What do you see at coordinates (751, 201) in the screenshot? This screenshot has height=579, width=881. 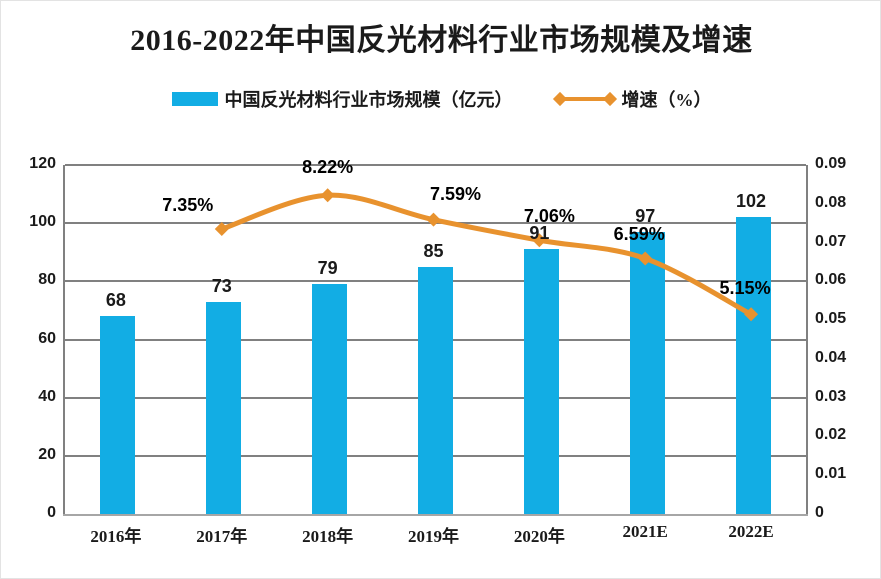 I see `bar-data-label: 102` at bounding box center [751, 201].